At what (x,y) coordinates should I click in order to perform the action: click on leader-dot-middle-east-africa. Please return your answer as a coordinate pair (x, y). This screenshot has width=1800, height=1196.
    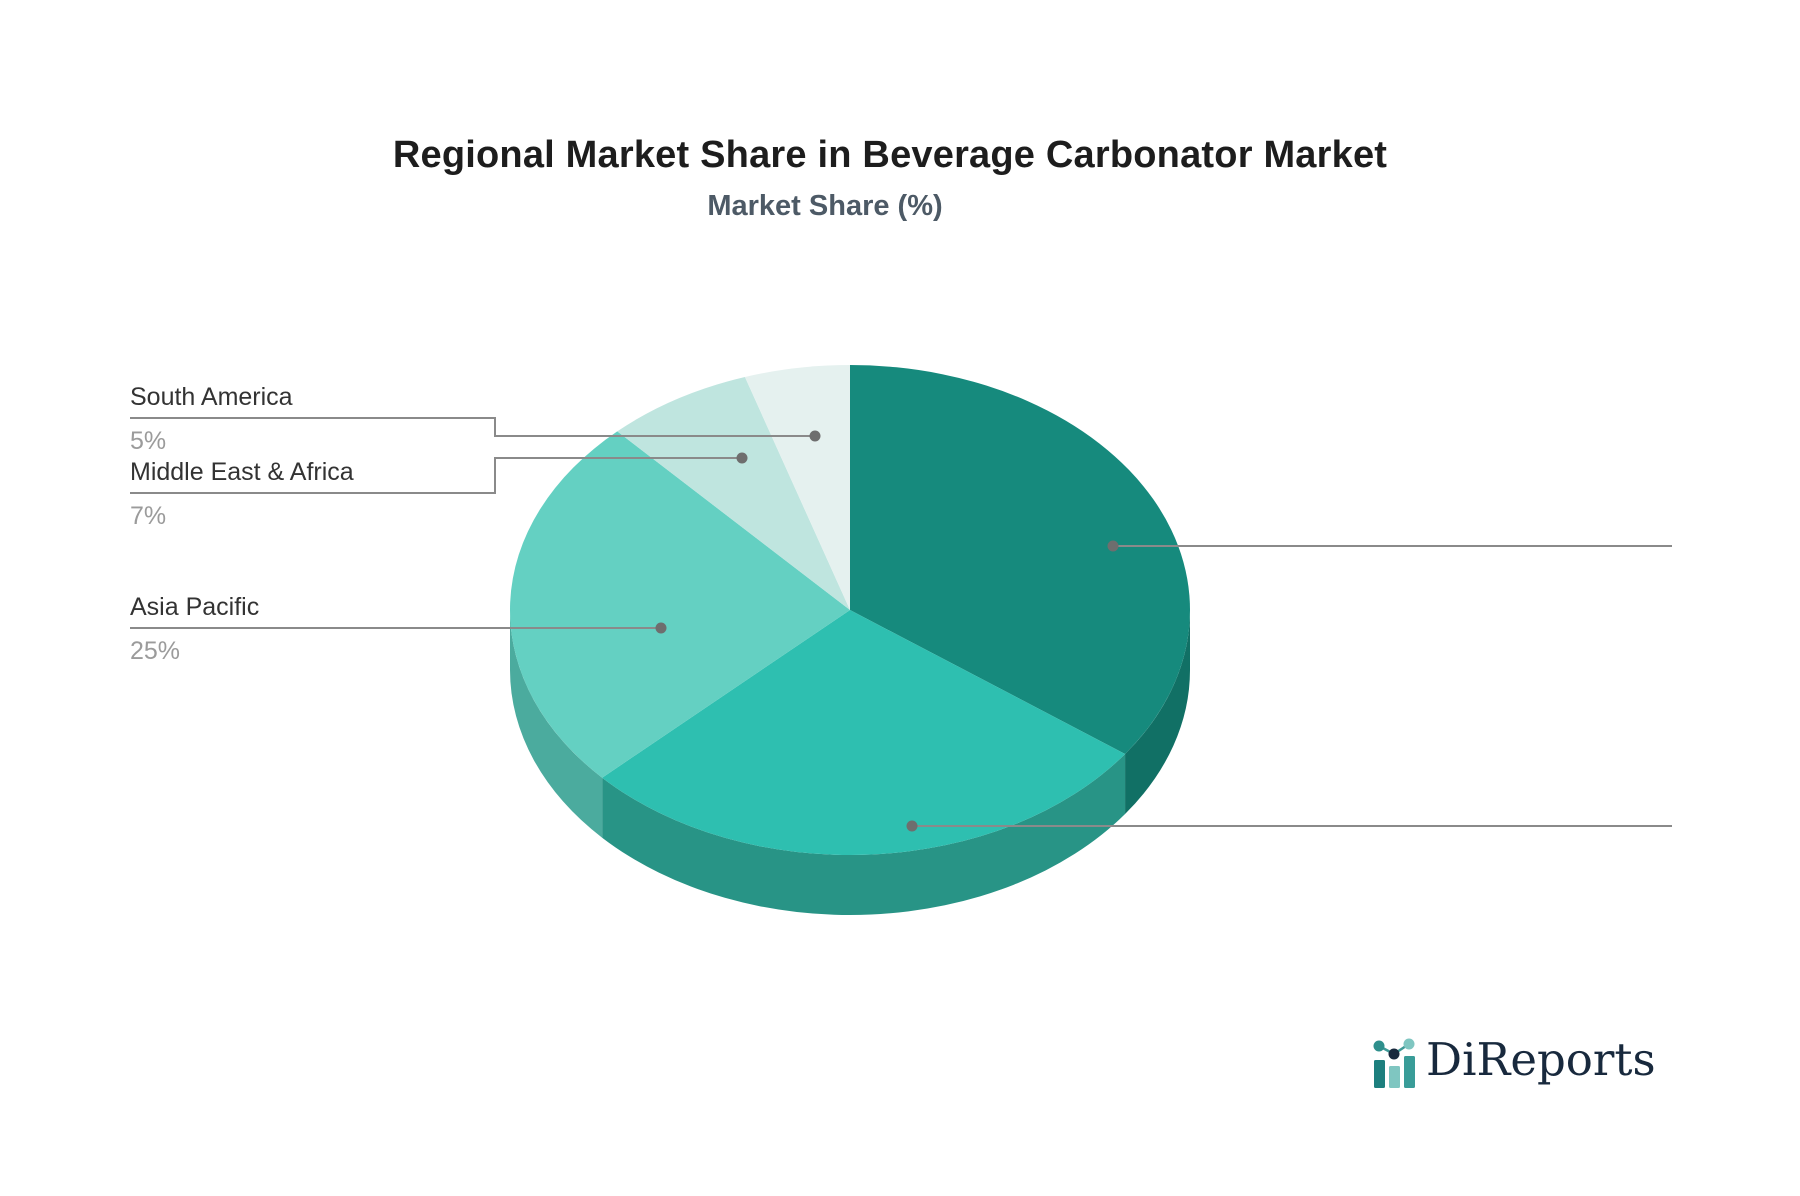
    Looking at the image, I should click on (742, 458).